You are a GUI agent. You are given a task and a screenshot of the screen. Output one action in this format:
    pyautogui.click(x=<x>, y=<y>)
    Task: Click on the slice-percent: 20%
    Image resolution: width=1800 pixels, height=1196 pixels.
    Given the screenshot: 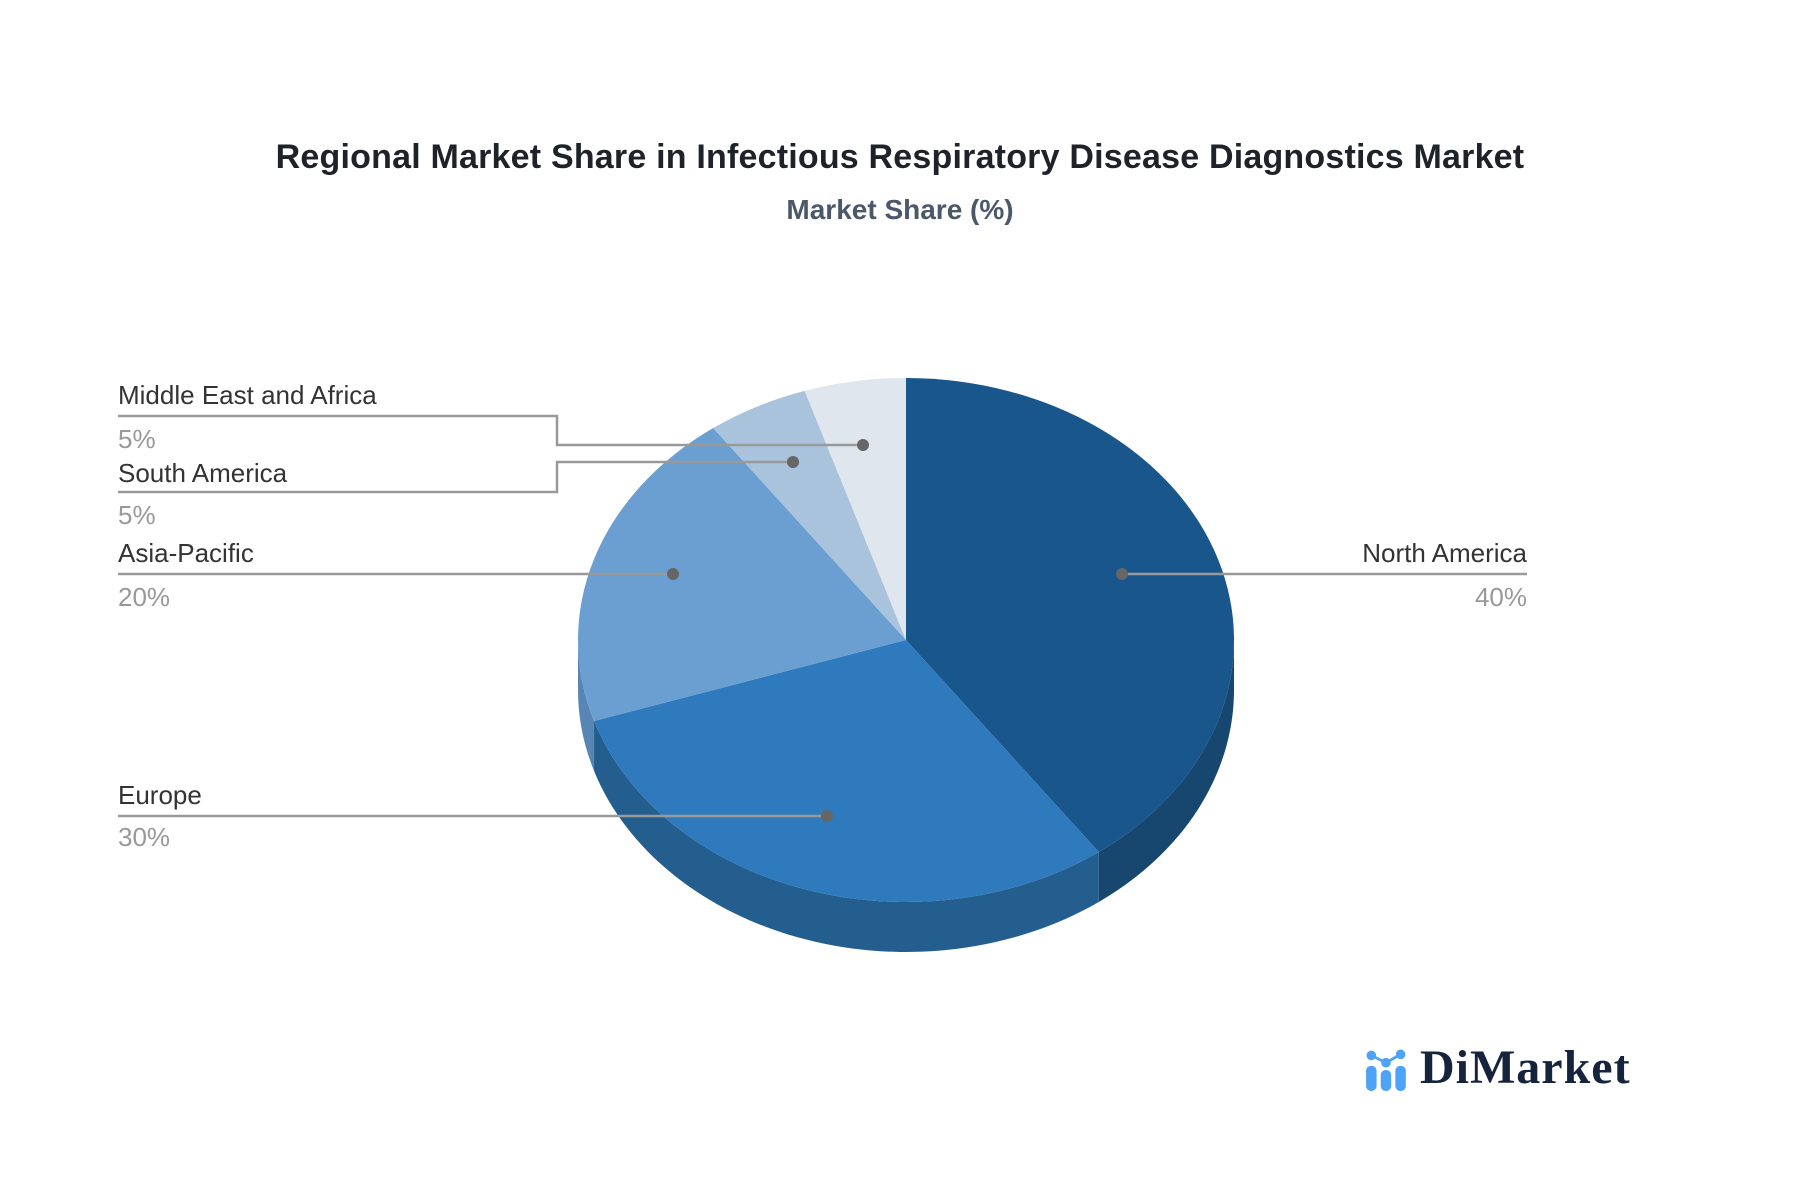 What is the action you would take?
    pyautogui.click(x=144, y=597)
    